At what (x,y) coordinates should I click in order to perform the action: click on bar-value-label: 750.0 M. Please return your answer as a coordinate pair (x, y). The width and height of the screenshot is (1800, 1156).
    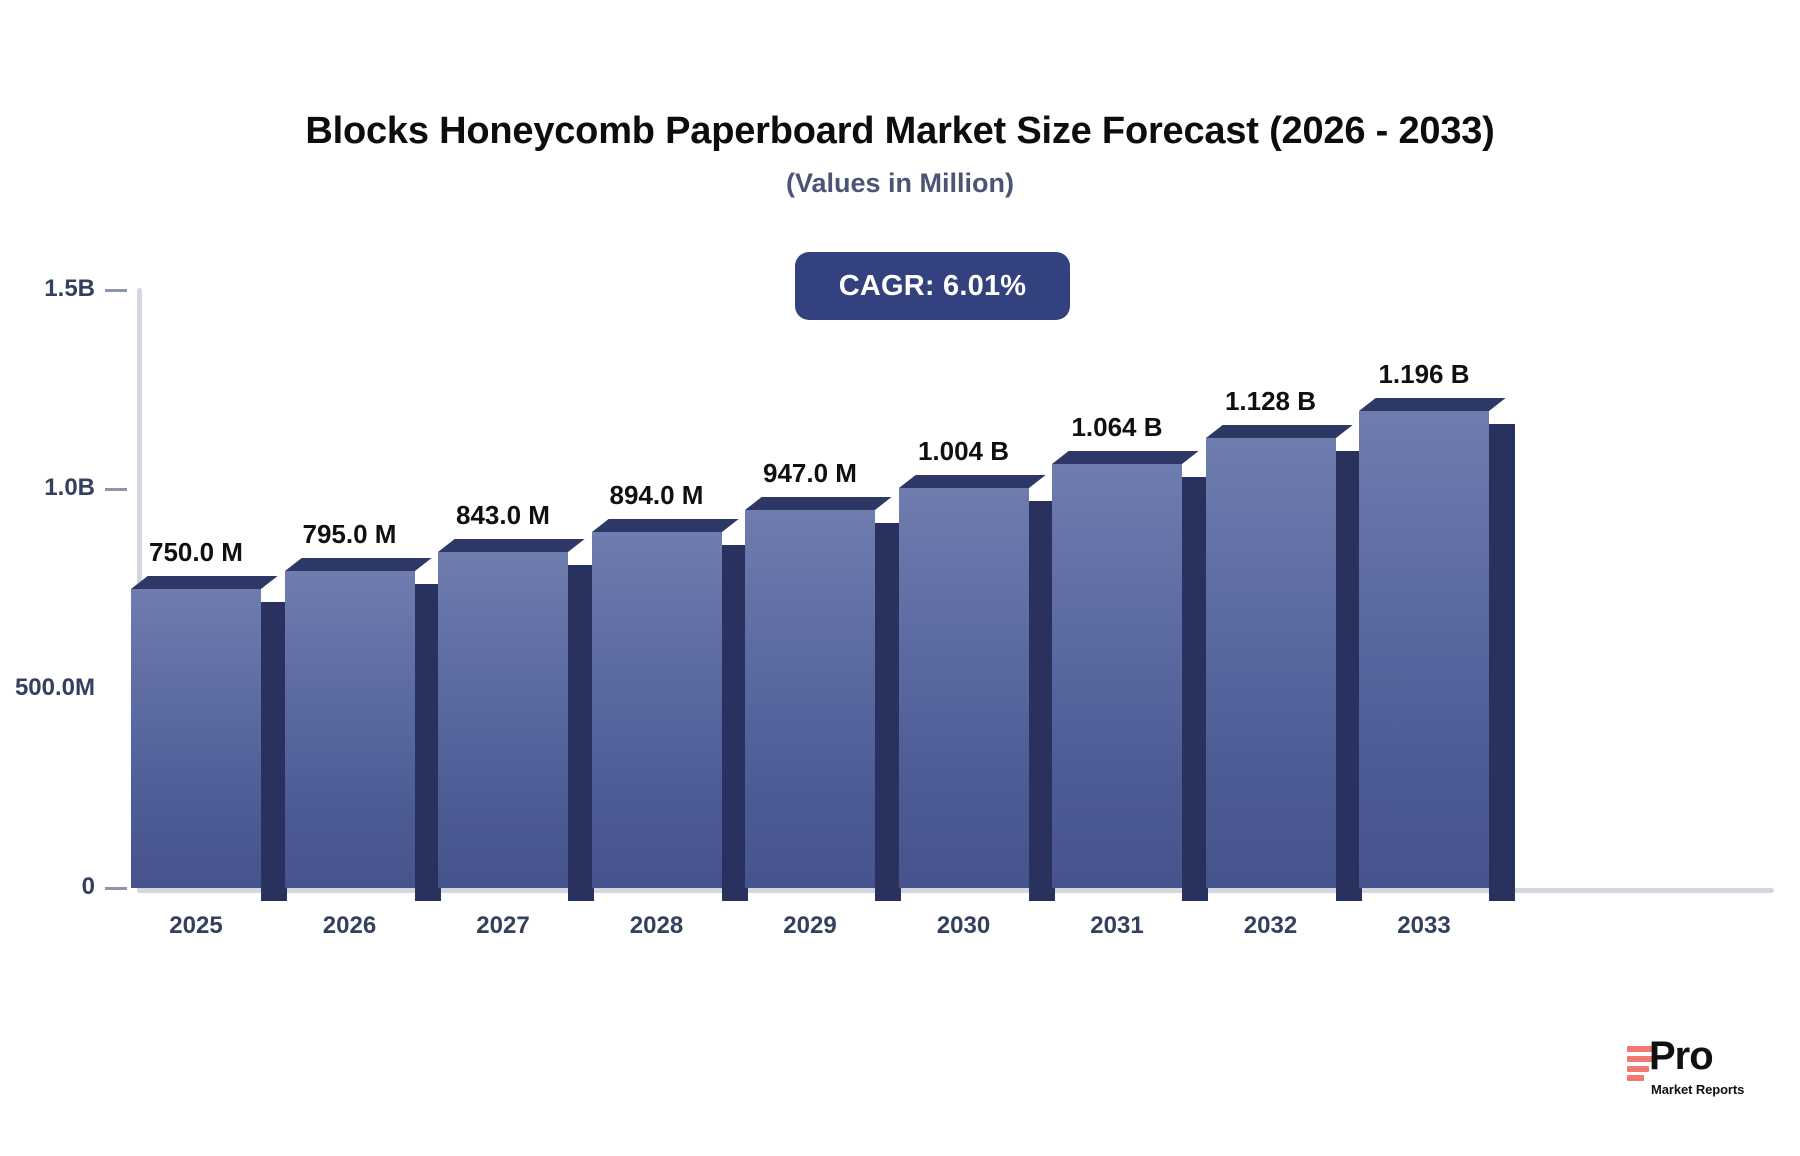
    Looking at the image, I should click on (196, 552).